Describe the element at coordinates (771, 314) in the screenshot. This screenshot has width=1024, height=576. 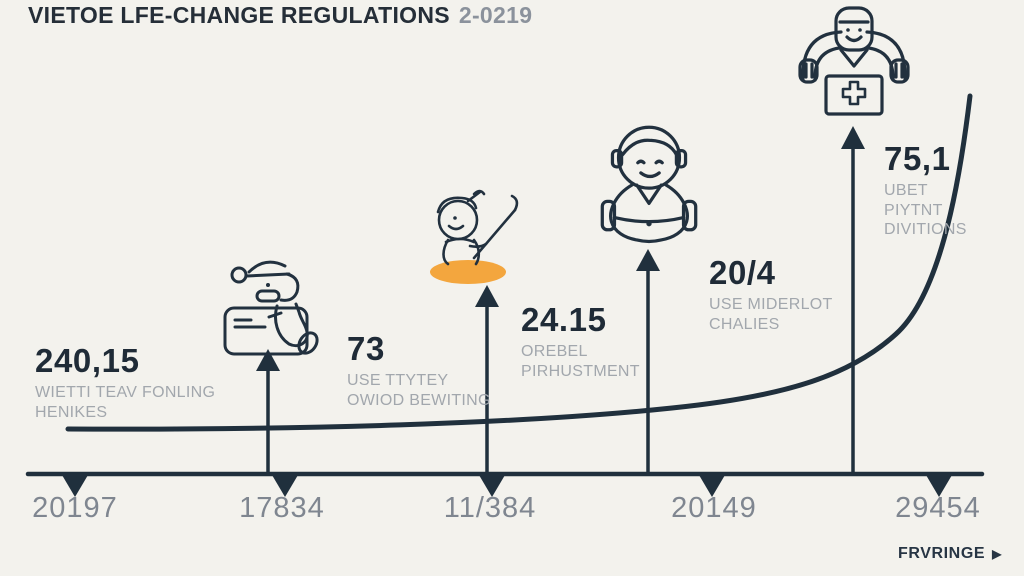
I see `stat-label: USE MIDERLOT CHALIES` at that location.